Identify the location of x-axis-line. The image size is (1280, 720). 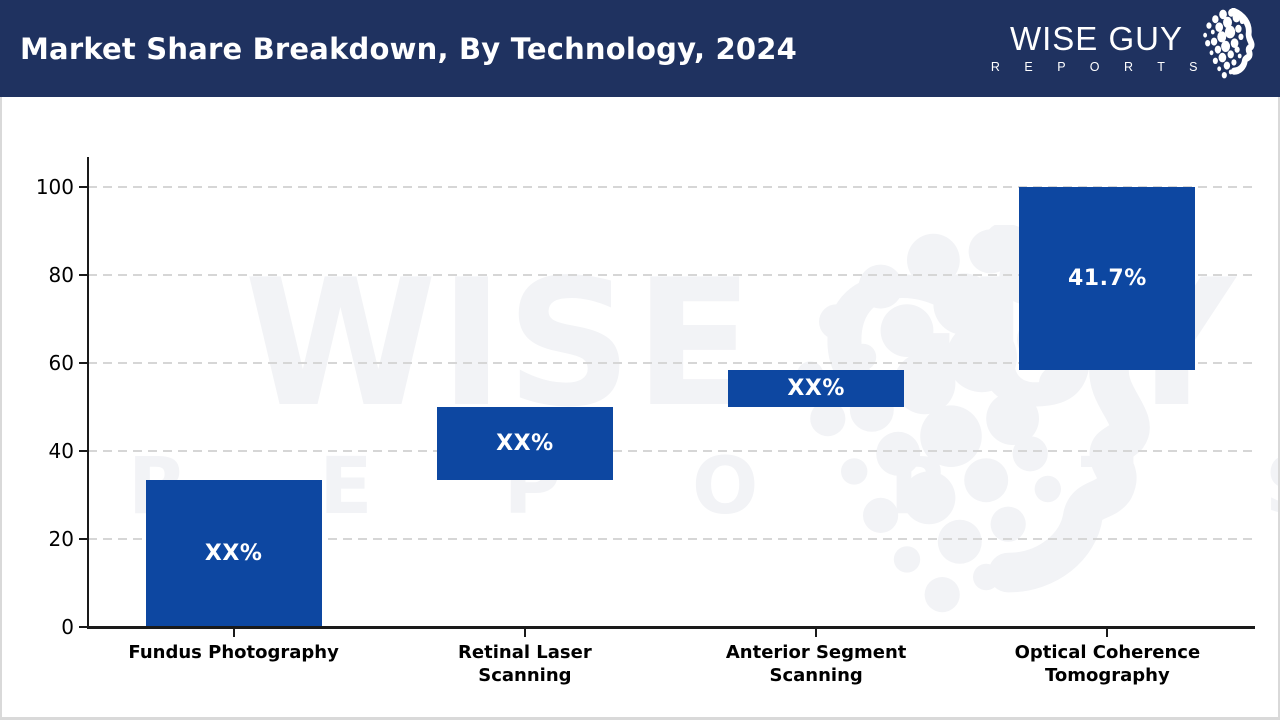
(671, 627).